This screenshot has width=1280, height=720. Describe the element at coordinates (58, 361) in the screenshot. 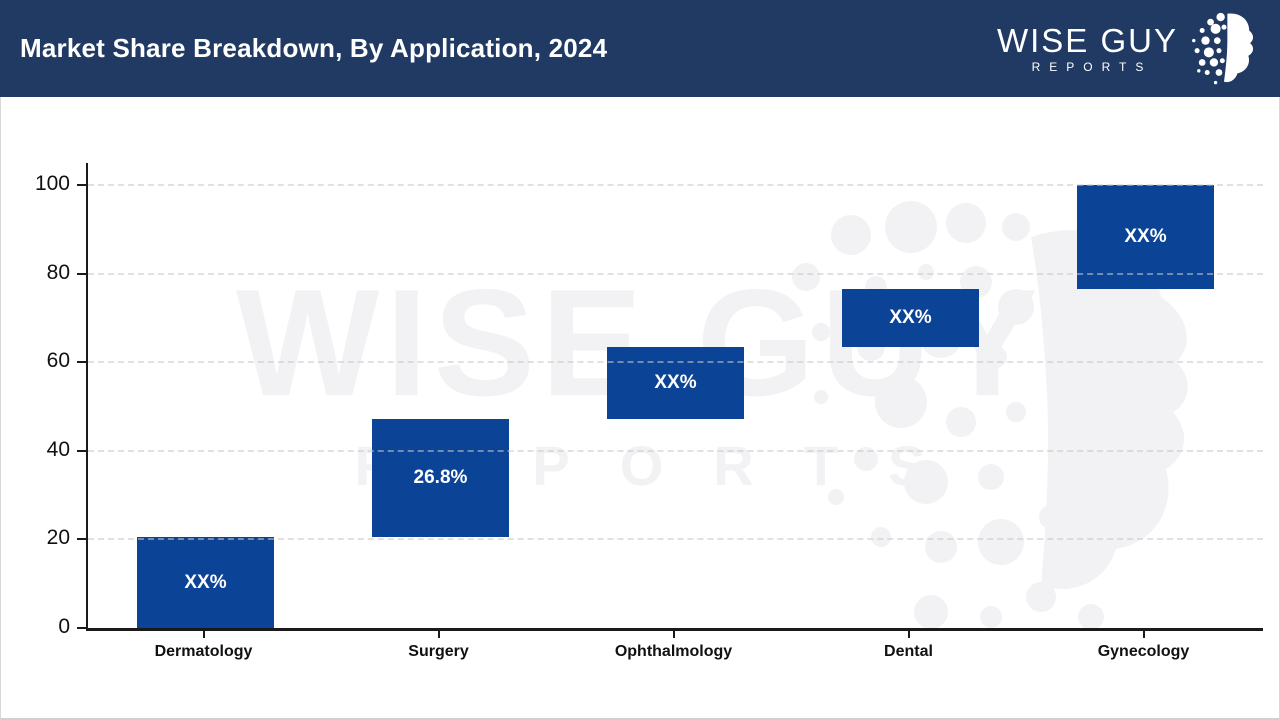

I see `y-axis-tick-label: 60` at that location.